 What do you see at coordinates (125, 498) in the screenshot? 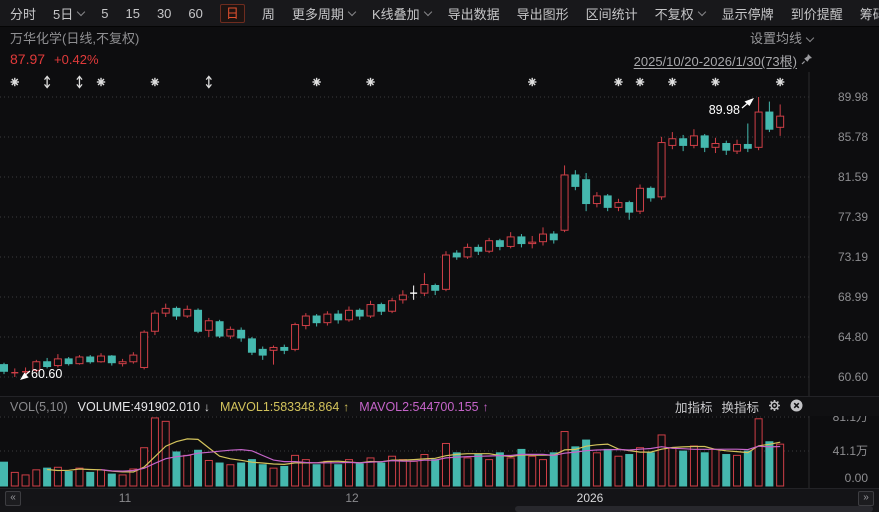
I see `time-axis-label: 11` at bounding box center [125, 498].